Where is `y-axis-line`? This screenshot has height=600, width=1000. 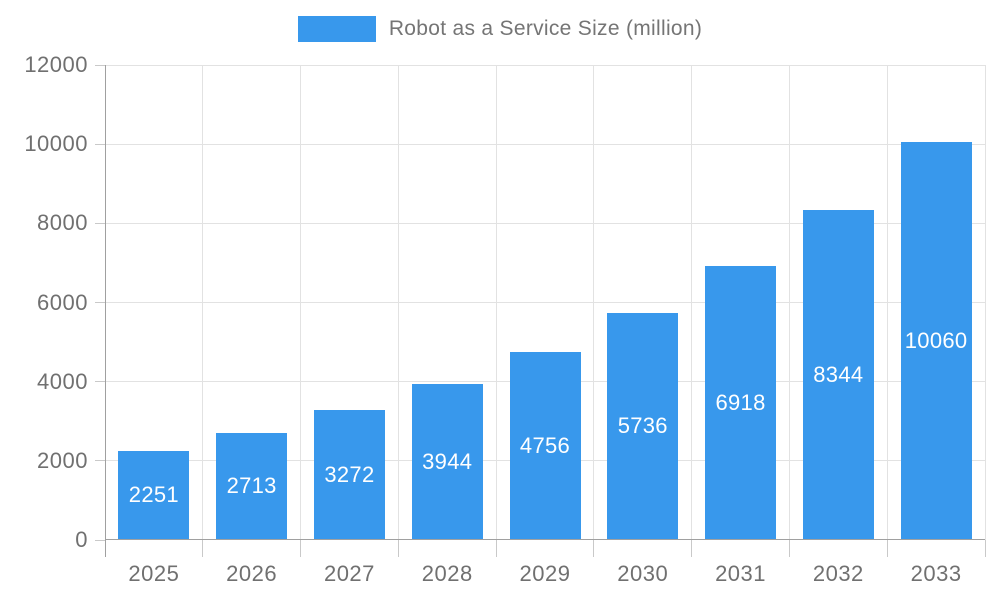 y-axis-line is located at coordinates (105, 311).